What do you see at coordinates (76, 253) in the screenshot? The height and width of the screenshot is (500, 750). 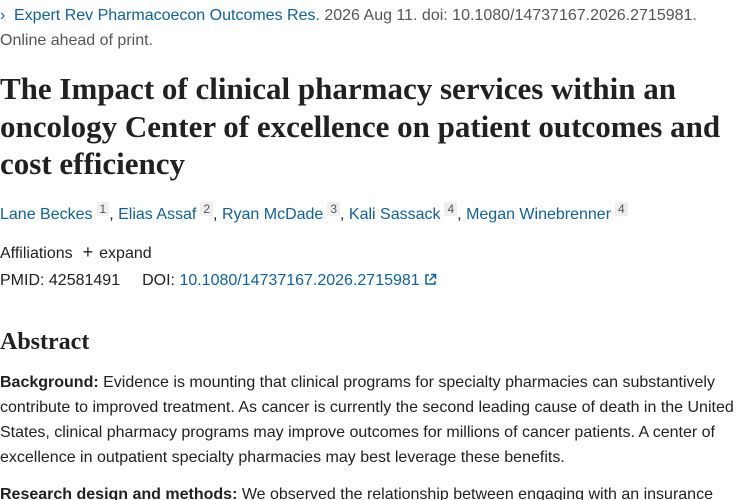 I see `affiliations: Affiliations + expand` at bounding box center [76, 253].